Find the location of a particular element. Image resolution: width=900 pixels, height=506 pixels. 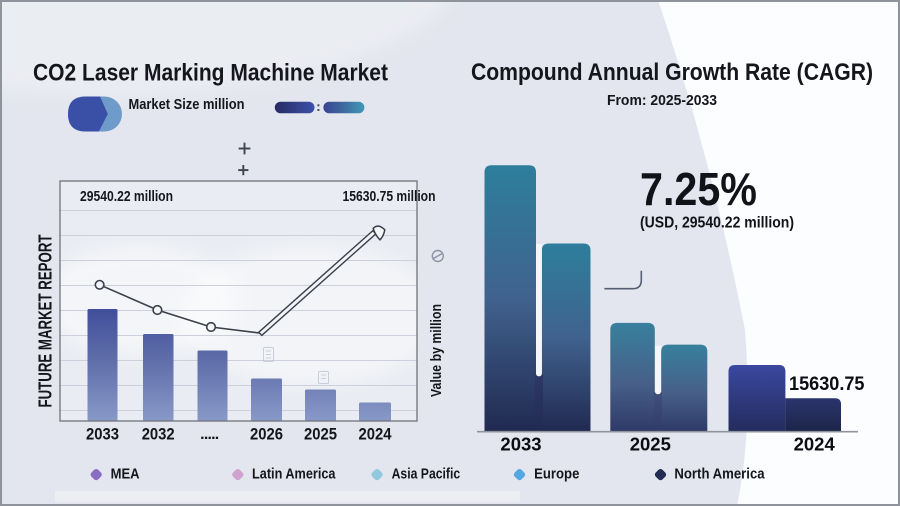

svg-text: Value by million is located at coordinates (437, 350).